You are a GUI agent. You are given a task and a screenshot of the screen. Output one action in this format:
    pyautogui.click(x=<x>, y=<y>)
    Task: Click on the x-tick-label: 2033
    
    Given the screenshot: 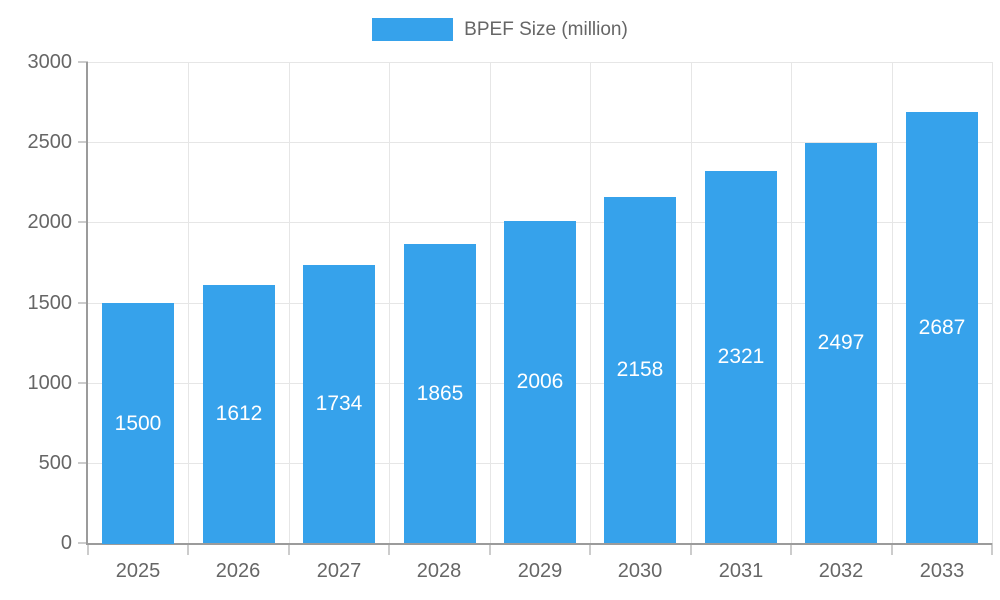 What is the action you would take?
    pyautogui.click(x=942, y=571)
    